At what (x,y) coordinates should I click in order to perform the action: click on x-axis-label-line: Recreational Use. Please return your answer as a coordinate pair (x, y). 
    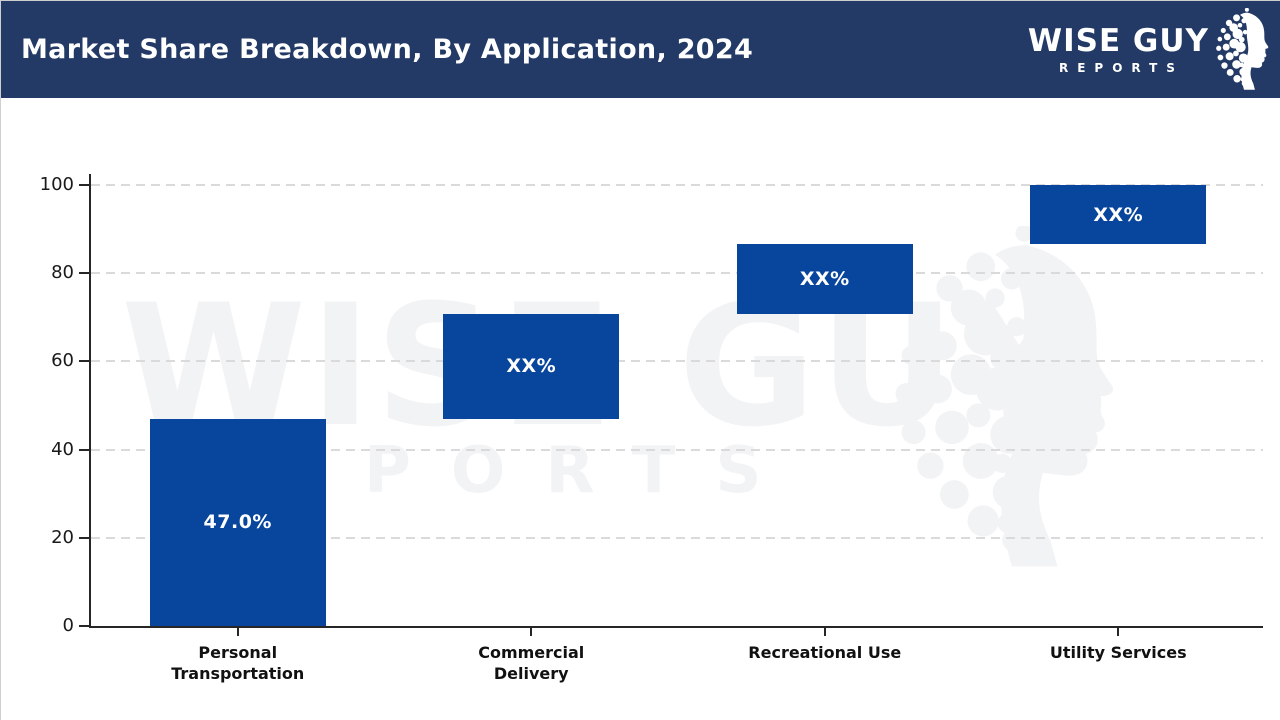
    Looking at the image, I should click on (825, 652).